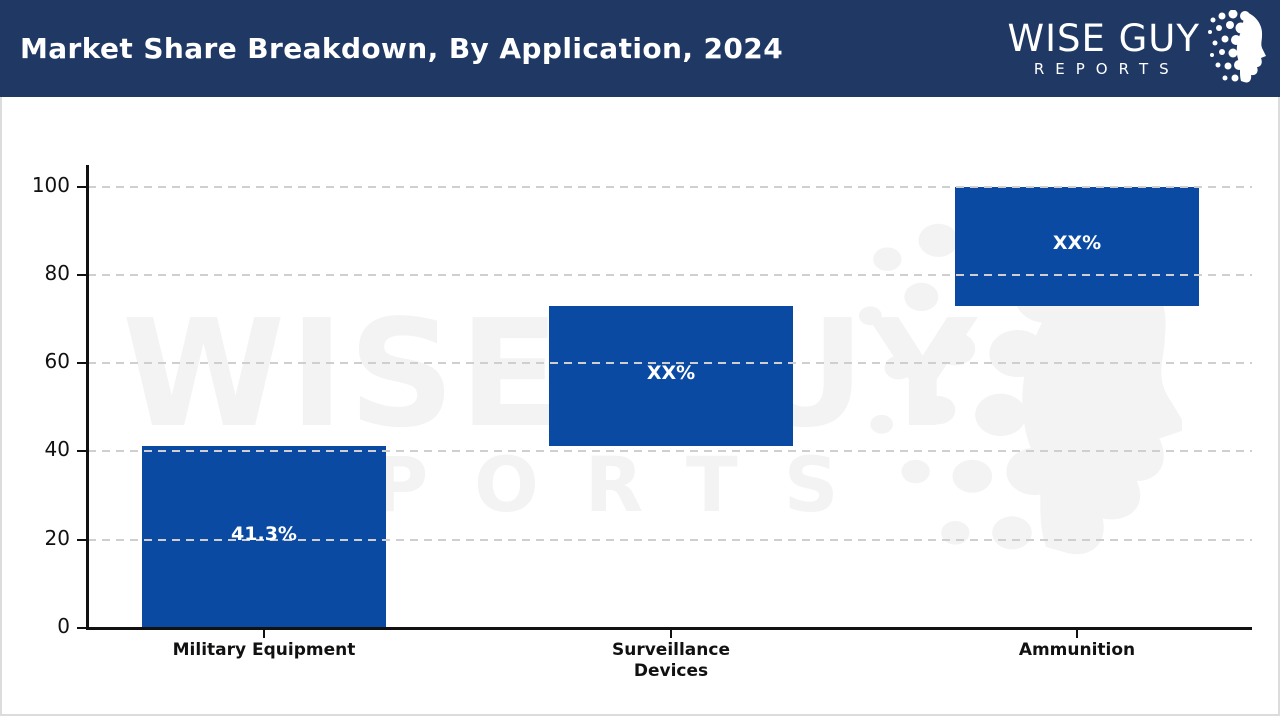 The width and height of the screenshot is (1280, 720). What do you see at coordinates (264, 650) in the screenshot?
I see `x-category-label: Military Equipment` at bounding box center [264, 650].